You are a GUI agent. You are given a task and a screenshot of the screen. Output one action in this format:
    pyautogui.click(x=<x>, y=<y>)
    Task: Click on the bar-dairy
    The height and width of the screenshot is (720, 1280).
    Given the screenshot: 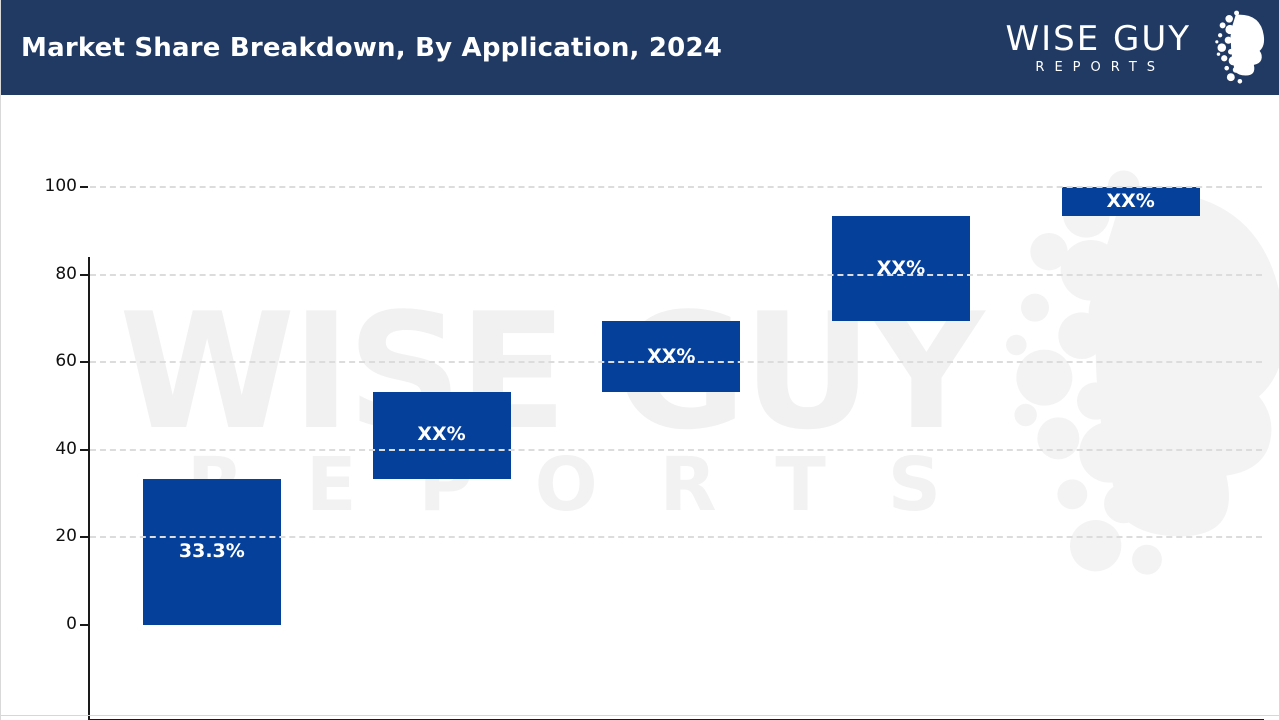 What is the action you would take?
    pyautogui.click(x=1130, y=202)
    